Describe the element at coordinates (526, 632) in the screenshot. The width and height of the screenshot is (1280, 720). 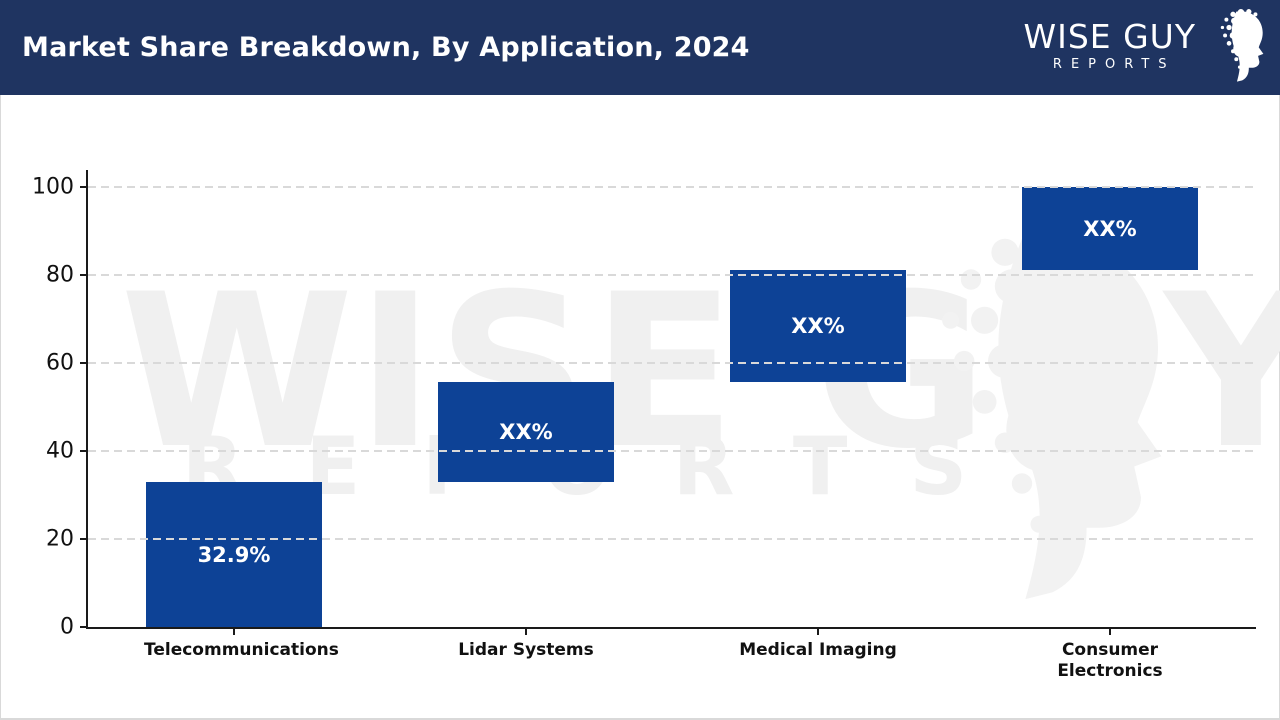
I see `x-tick-lidar-systems` at that location.